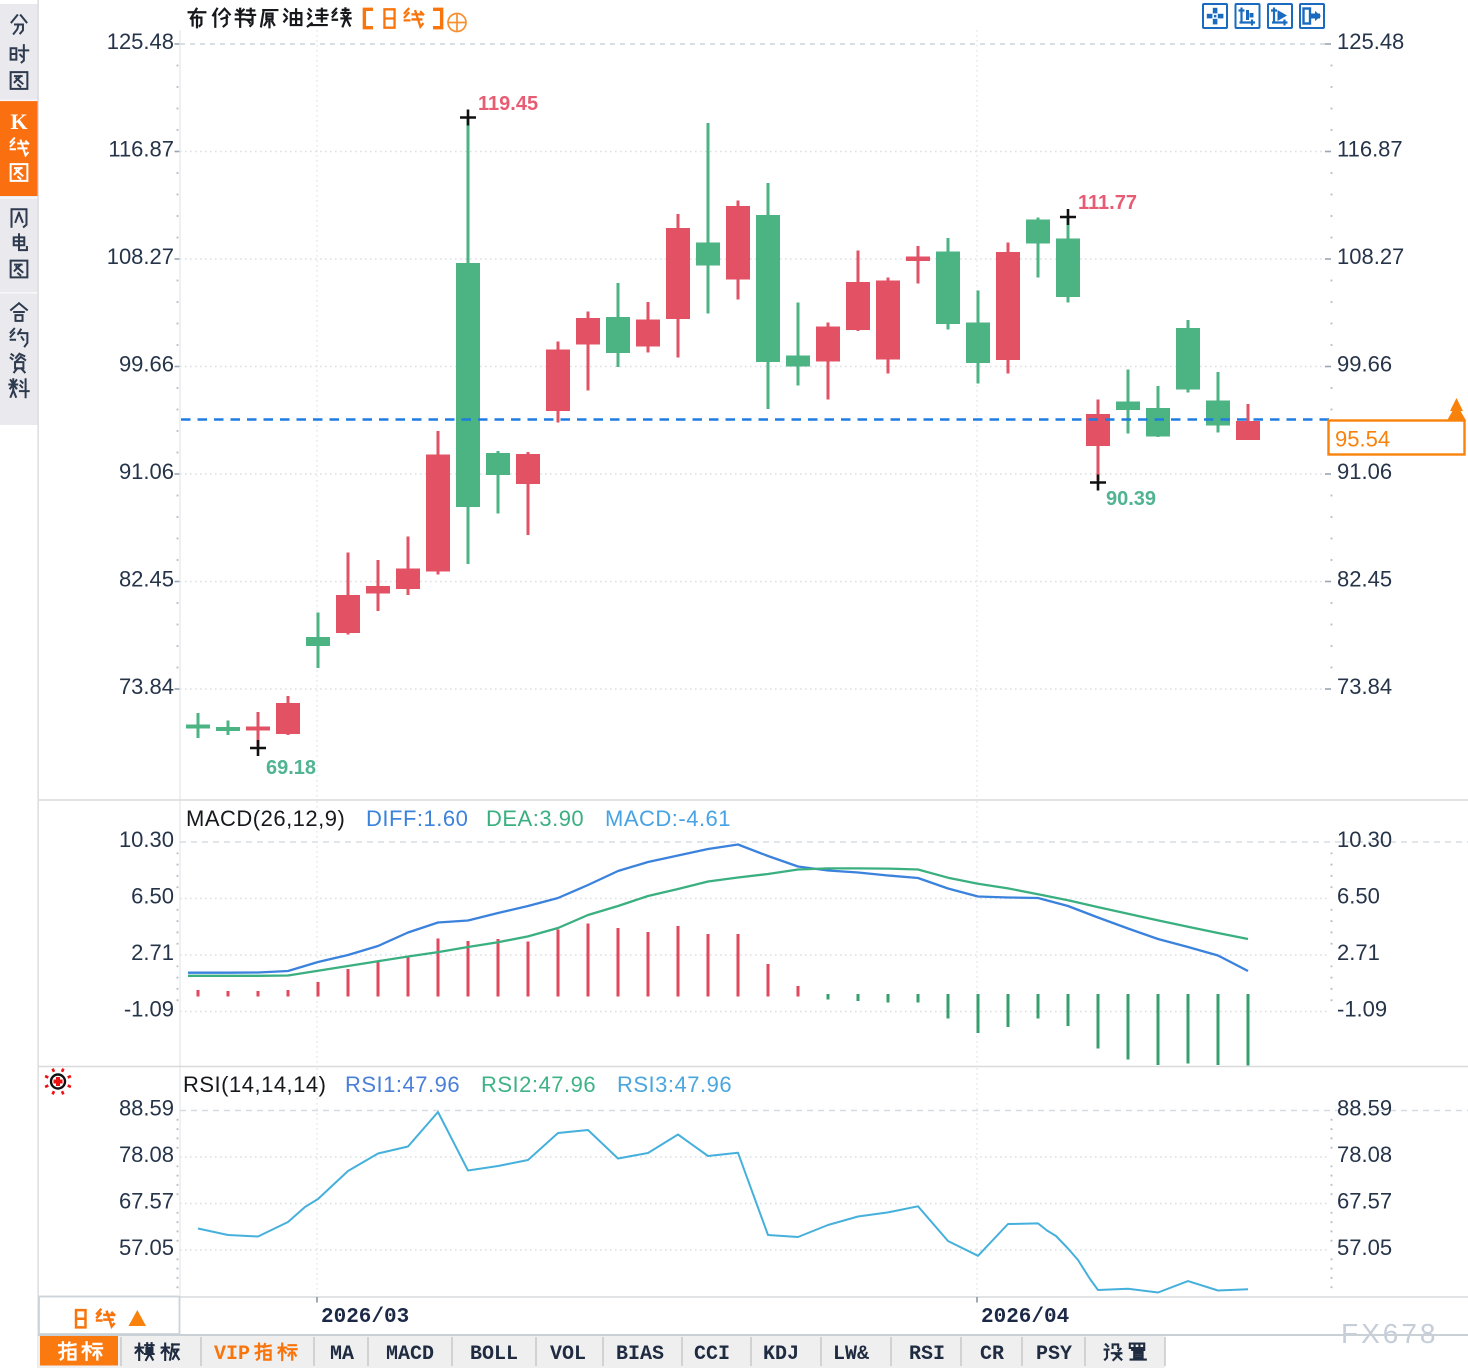  What do you see at coordinates (568, 1354) in the screenshot?
I see `svg-text: VOL` at bounding box center [568, 1354].